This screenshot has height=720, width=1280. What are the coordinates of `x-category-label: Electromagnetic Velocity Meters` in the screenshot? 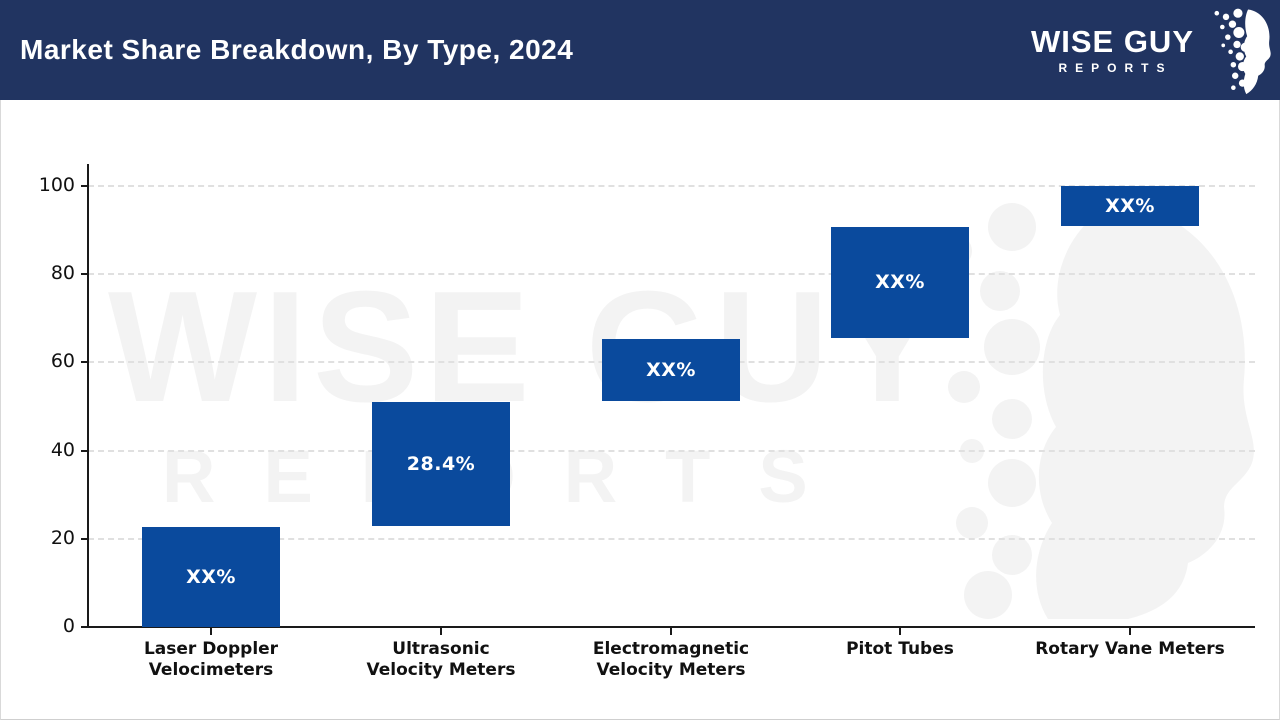 It's located at (671, 659).